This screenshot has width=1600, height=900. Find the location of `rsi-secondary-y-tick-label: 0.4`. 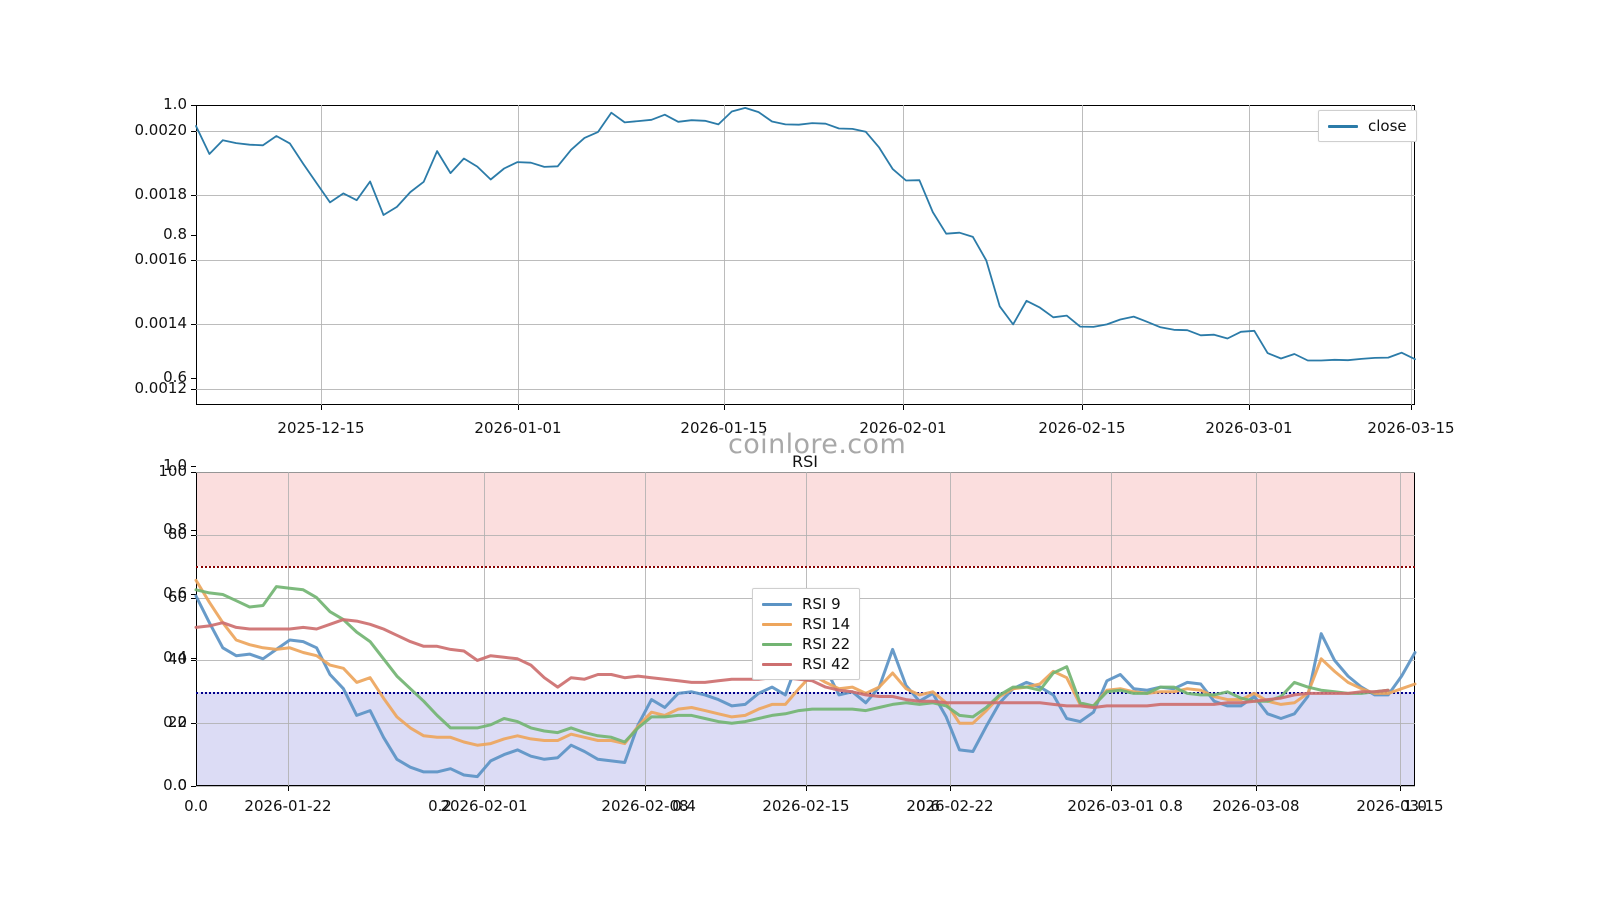

rsi-secondary-y-tick-label: 0.4 is located at coordinates (175, 657).